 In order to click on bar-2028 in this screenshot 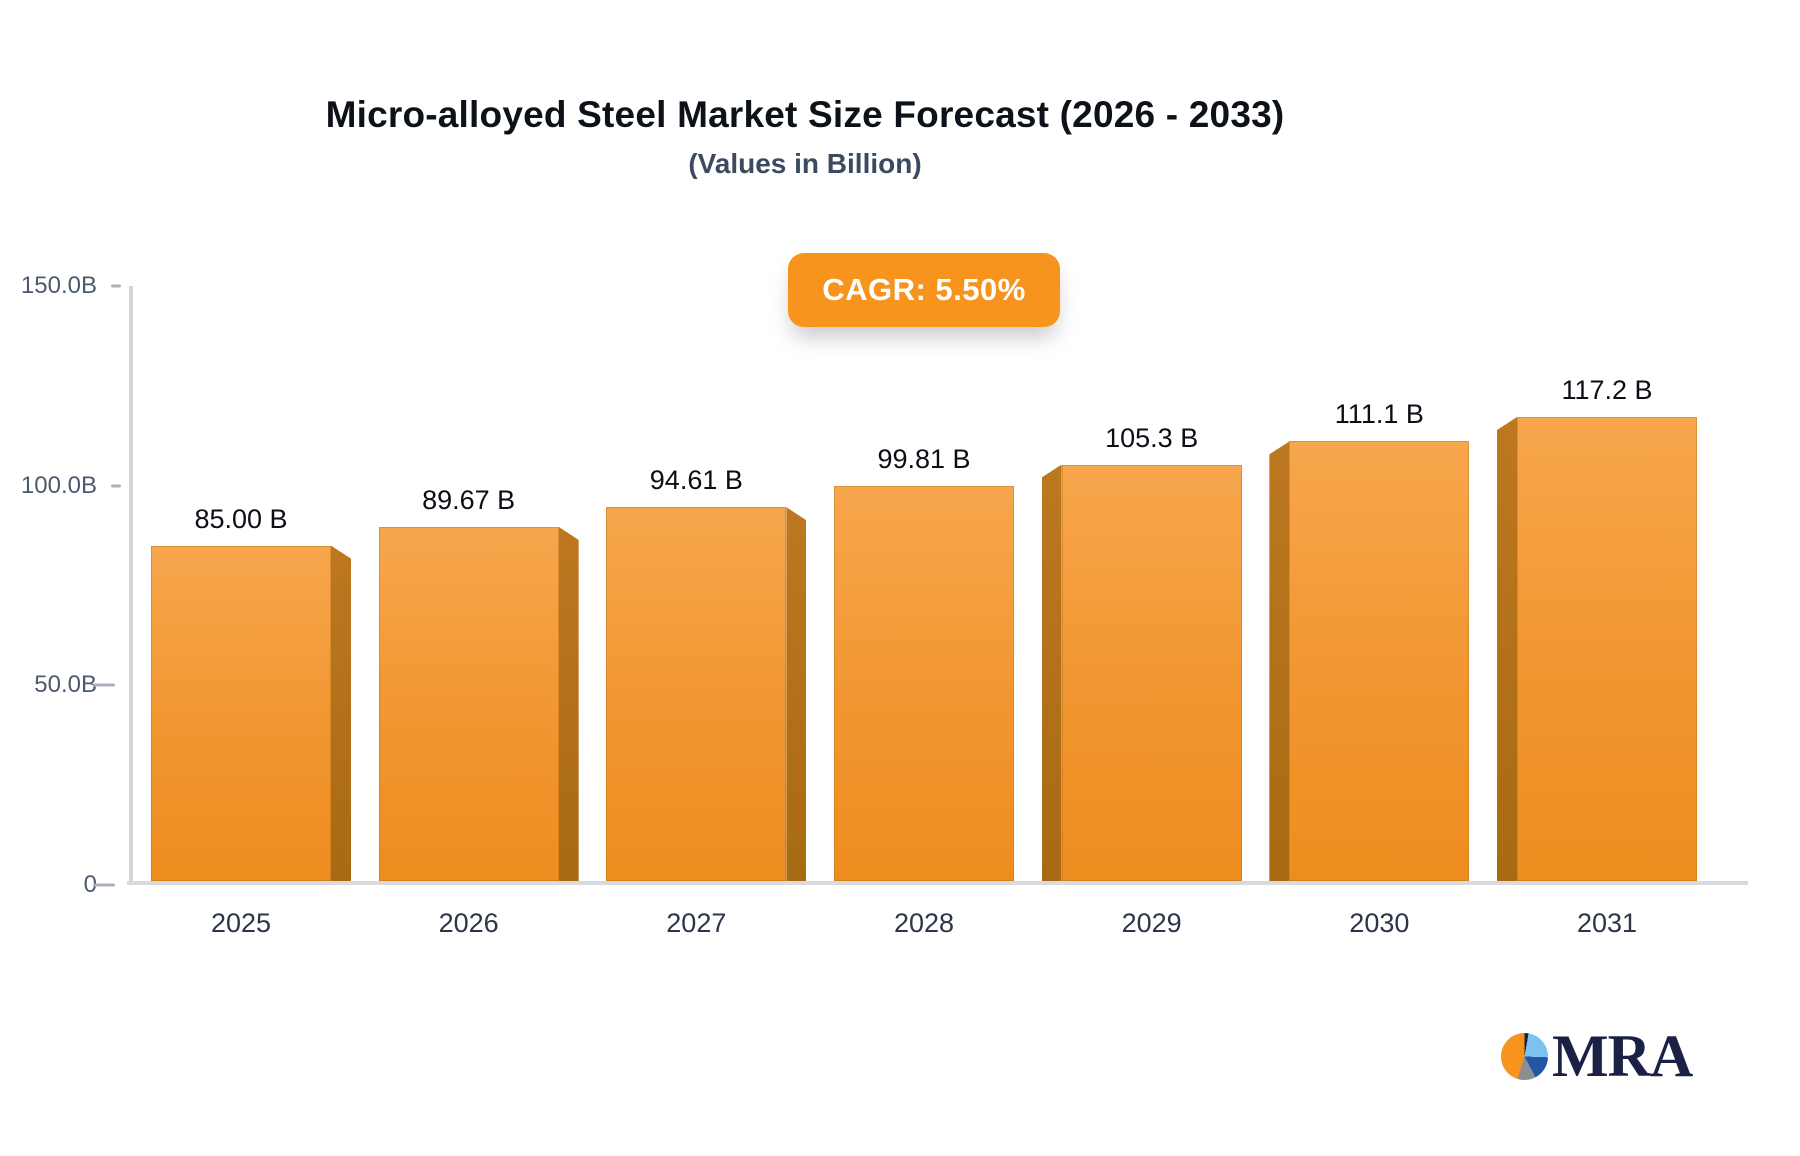, I will do `click(924, 683)`.